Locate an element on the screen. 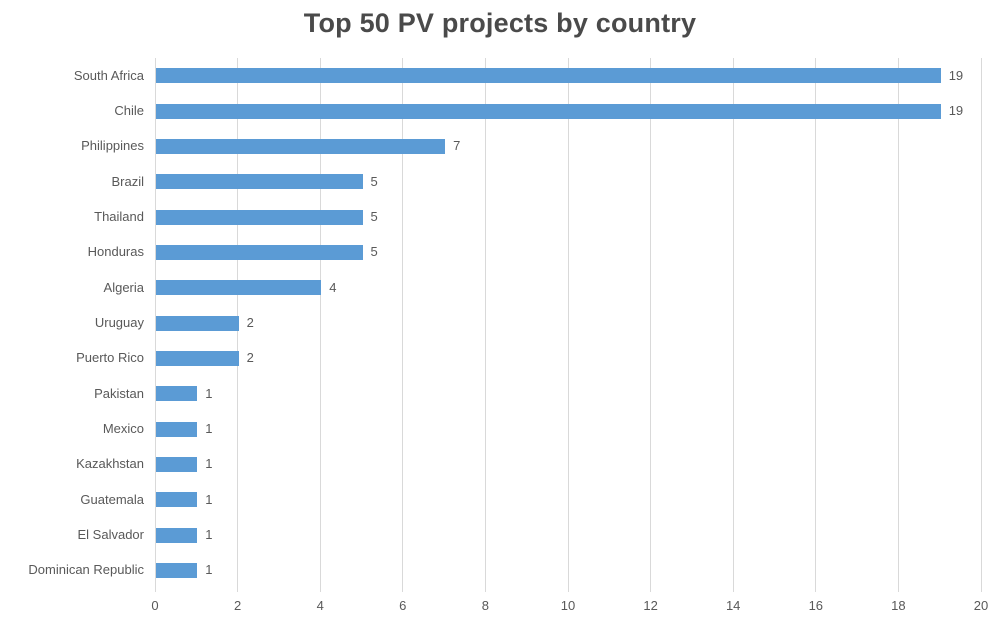  category-label: Algeria is located at coordinates (123, 287).